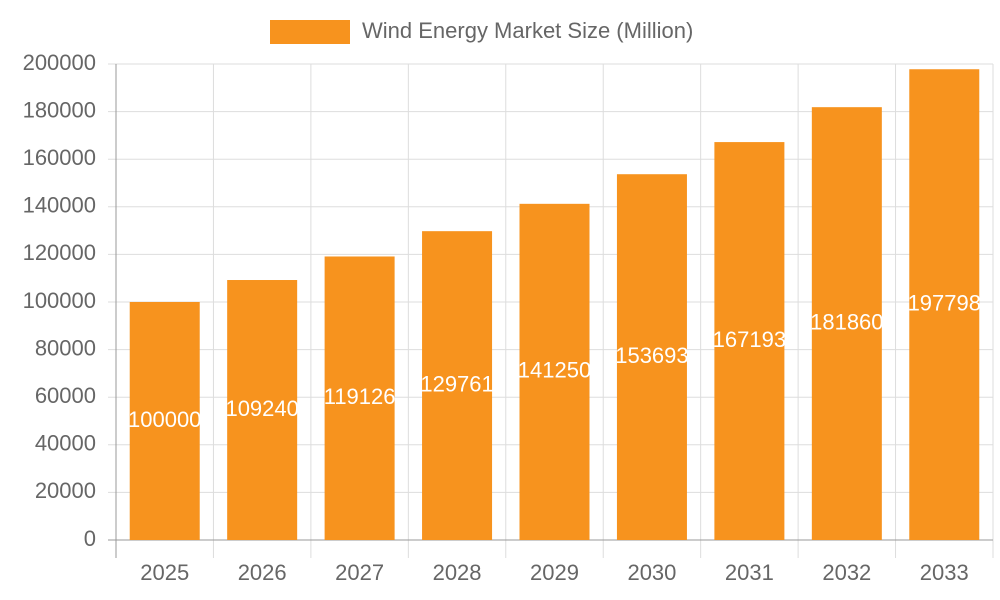  I want to click on y-tick-label: 100000, so click(59, 300).